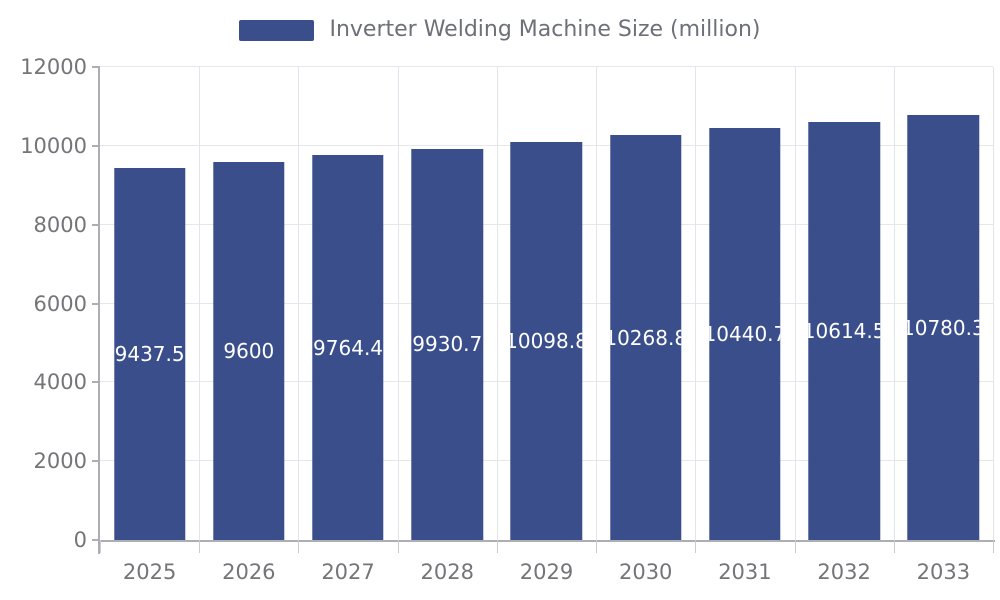 The image size is (1000, 600). I want to click on legend-swatch, so click(277, 30).